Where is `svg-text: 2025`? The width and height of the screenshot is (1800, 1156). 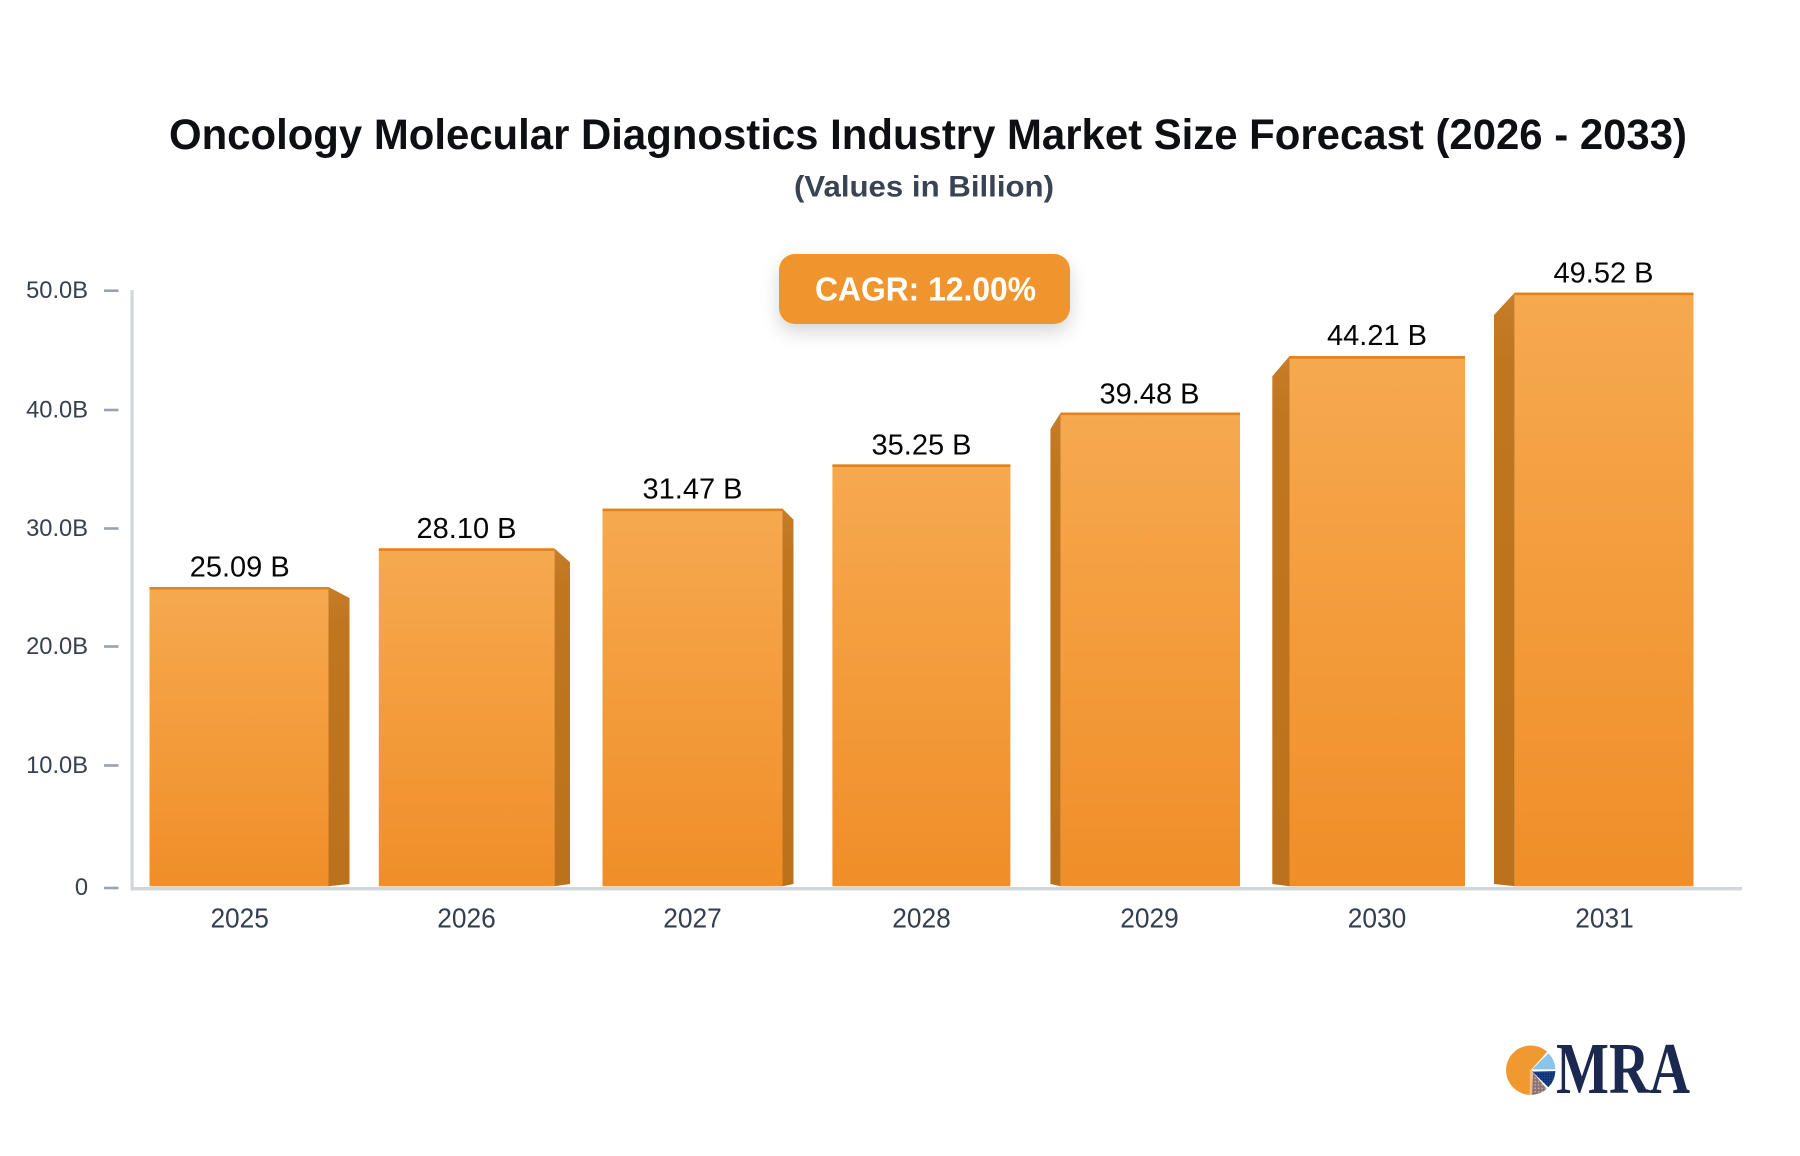 svg-text: 2025 is located at coordinates (239, 918).